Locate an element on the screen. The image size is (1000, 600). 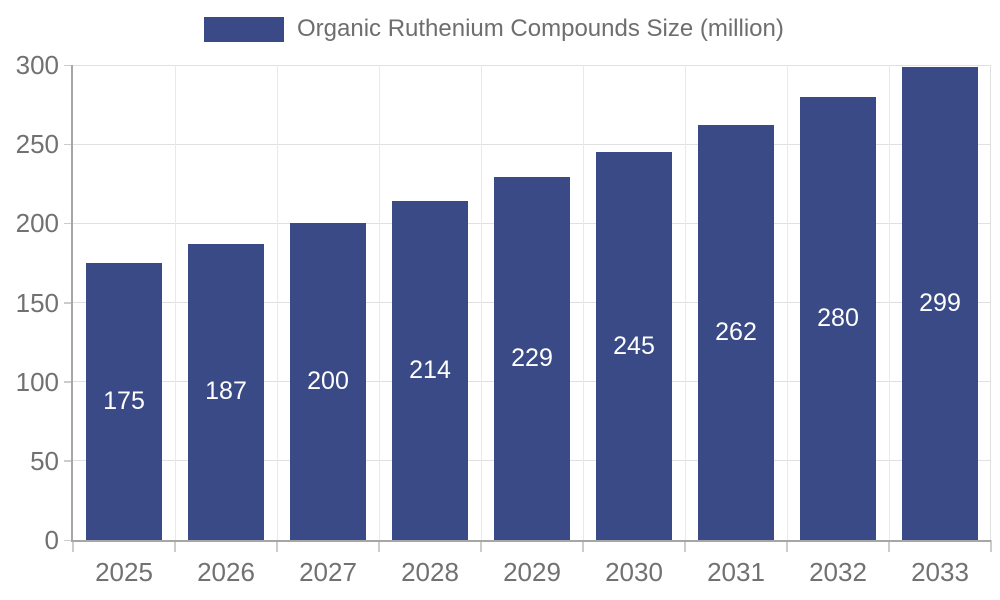
bar-value-label: 175 is located at coordinates (124, 400).